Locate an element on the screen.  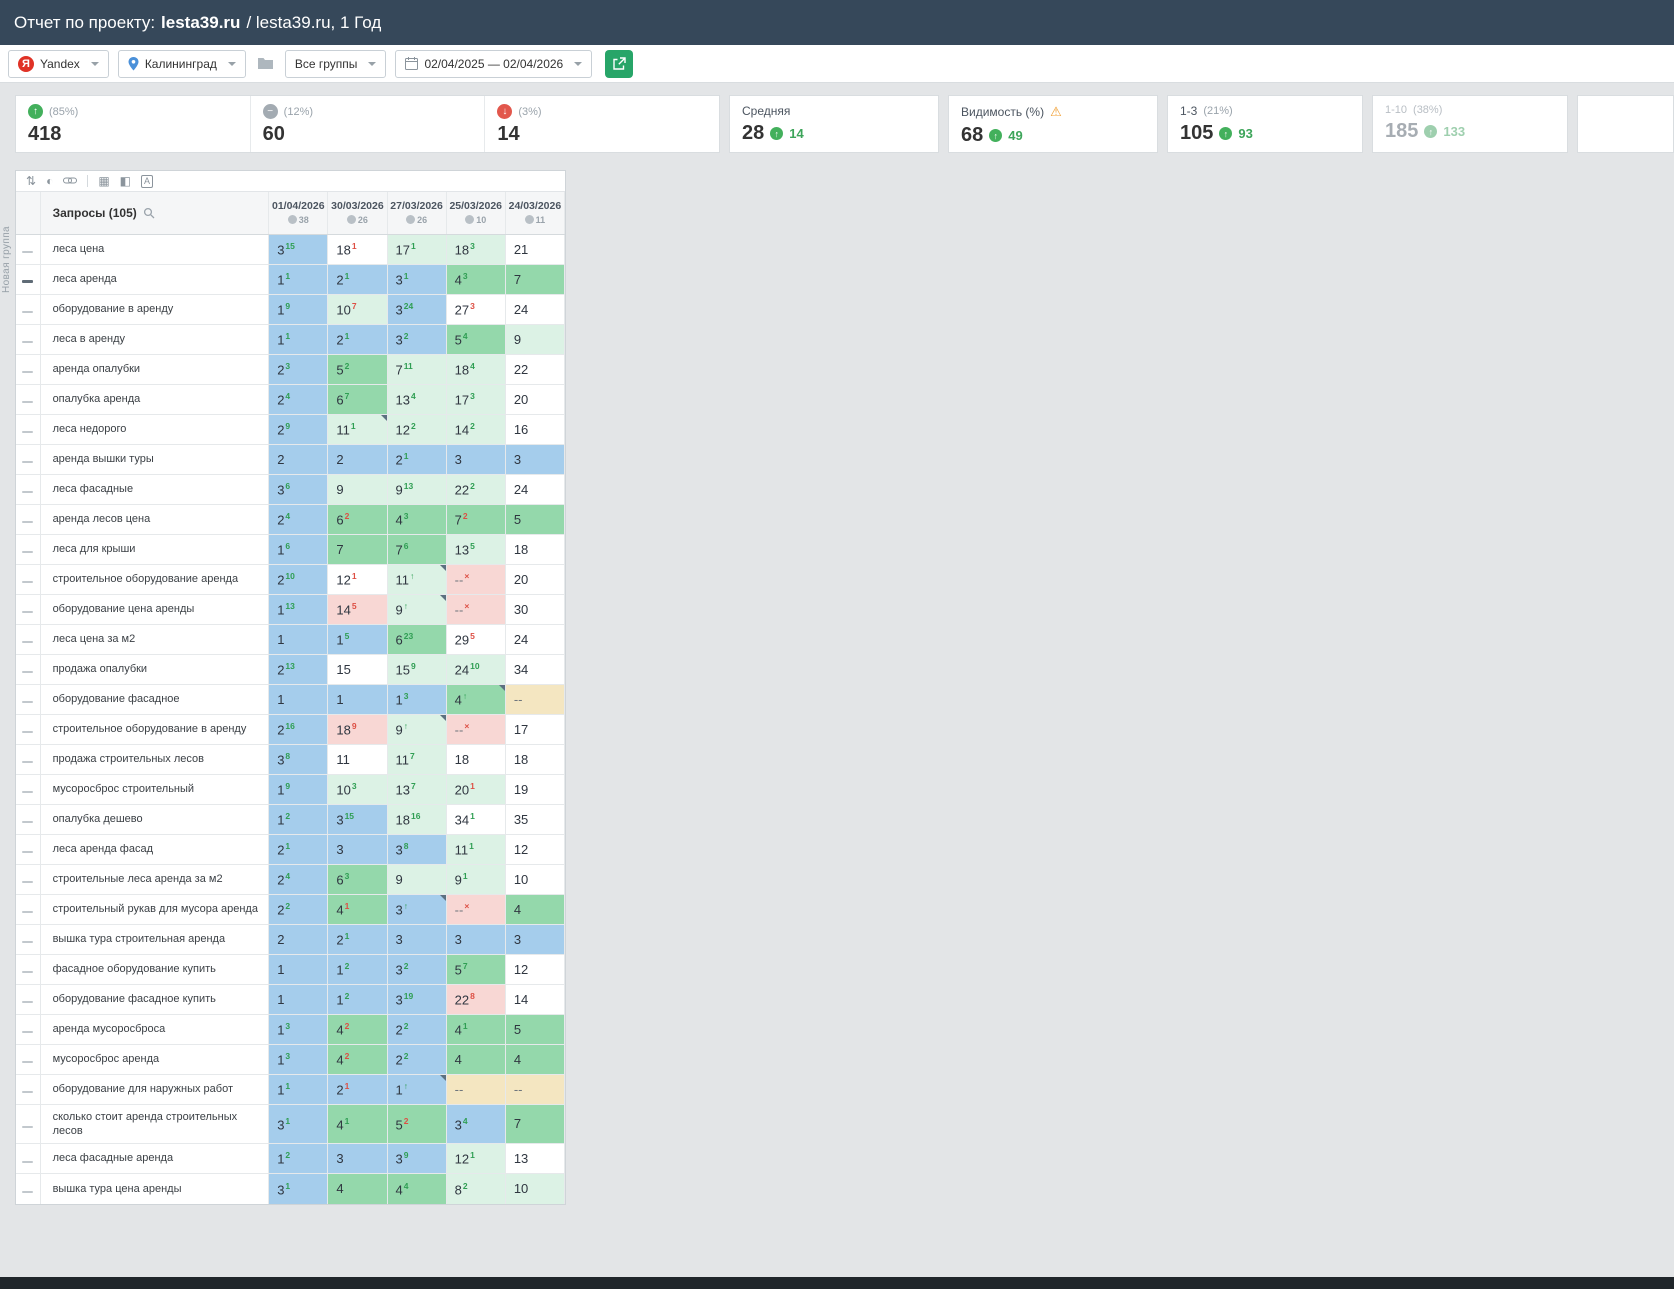
position-cell: 36 is located at coordinates (298, 488).